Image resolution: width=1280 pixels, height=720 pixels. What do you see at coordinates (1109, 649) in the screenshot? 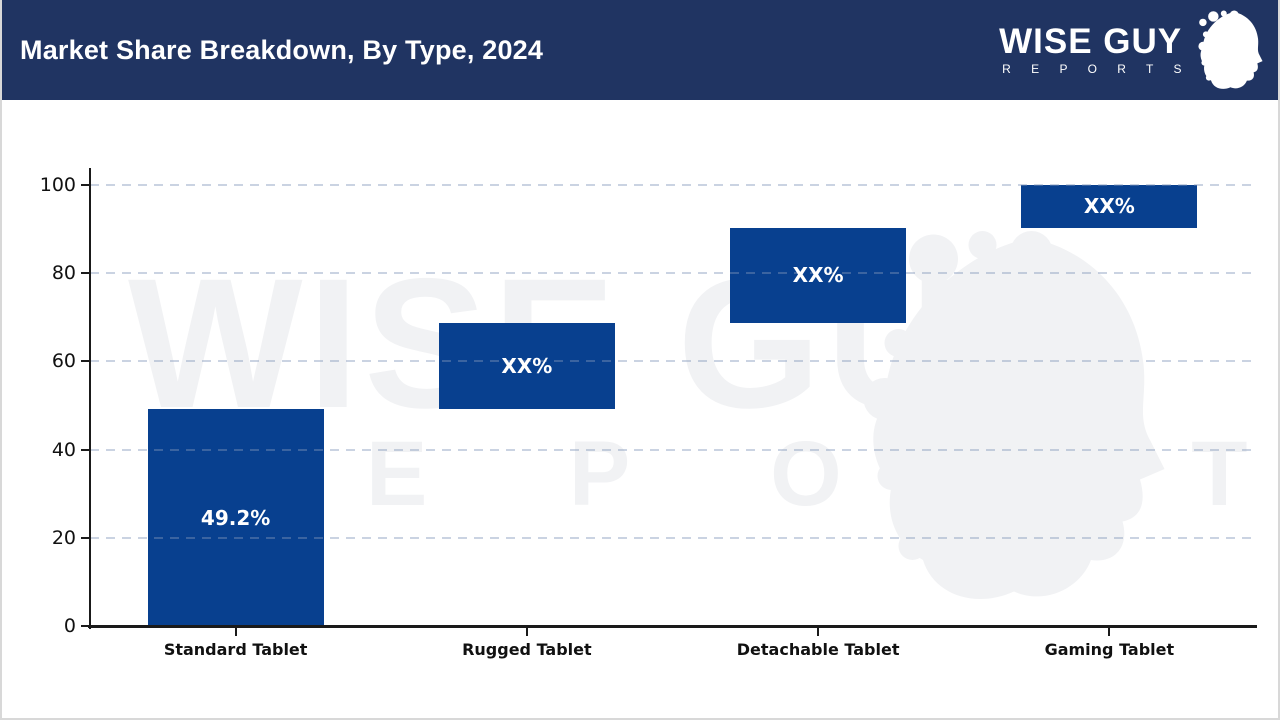
I see `category-label: Gaming Tablet` at bounding box center [1109, 649].